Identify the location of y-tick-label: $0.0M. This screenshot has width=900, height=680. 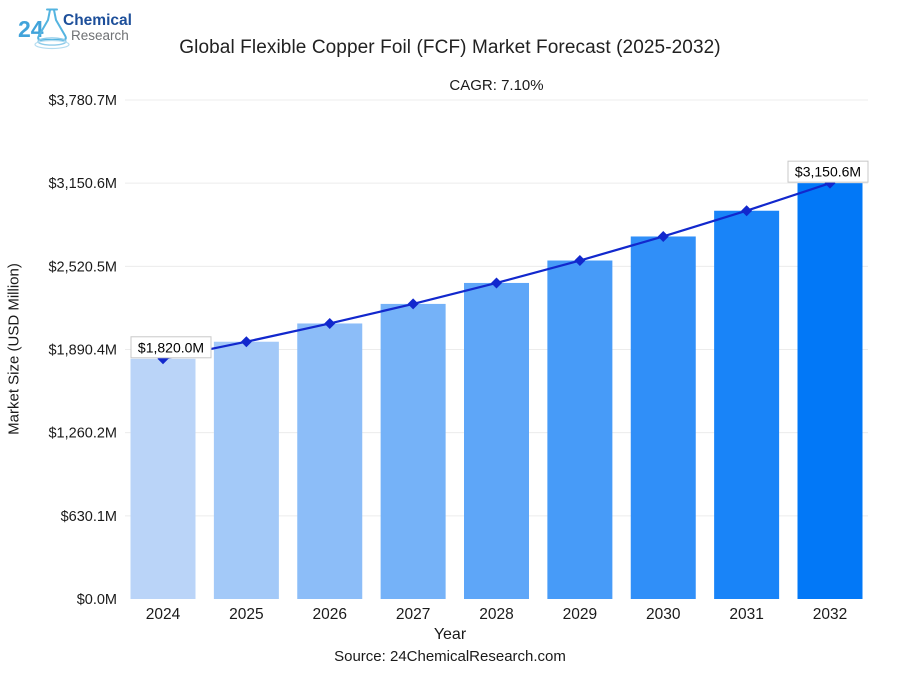
(97, 600).